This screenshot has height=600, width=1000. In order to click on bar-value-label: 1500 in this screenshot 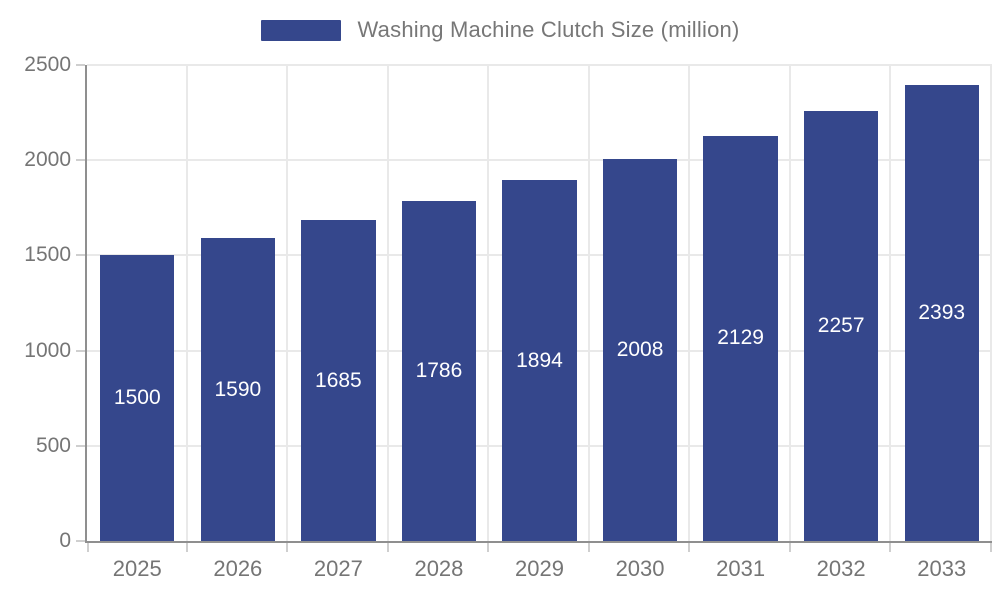, I will do `click(137, 398)`.